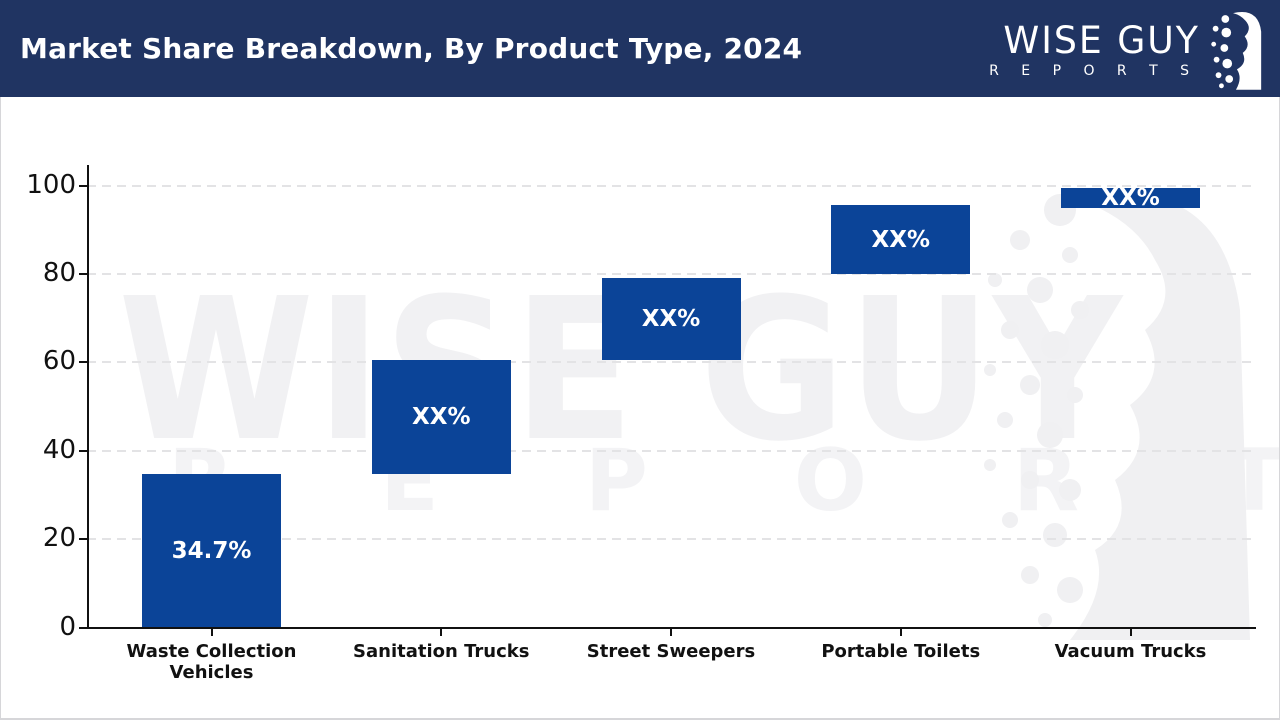 This screenshot has height=720, width=1280. What do you see at coordinates (1101, 40) in the screenshot?
I see `logo-wordmark: WISE GUY` at bounding box center [1101, 40].